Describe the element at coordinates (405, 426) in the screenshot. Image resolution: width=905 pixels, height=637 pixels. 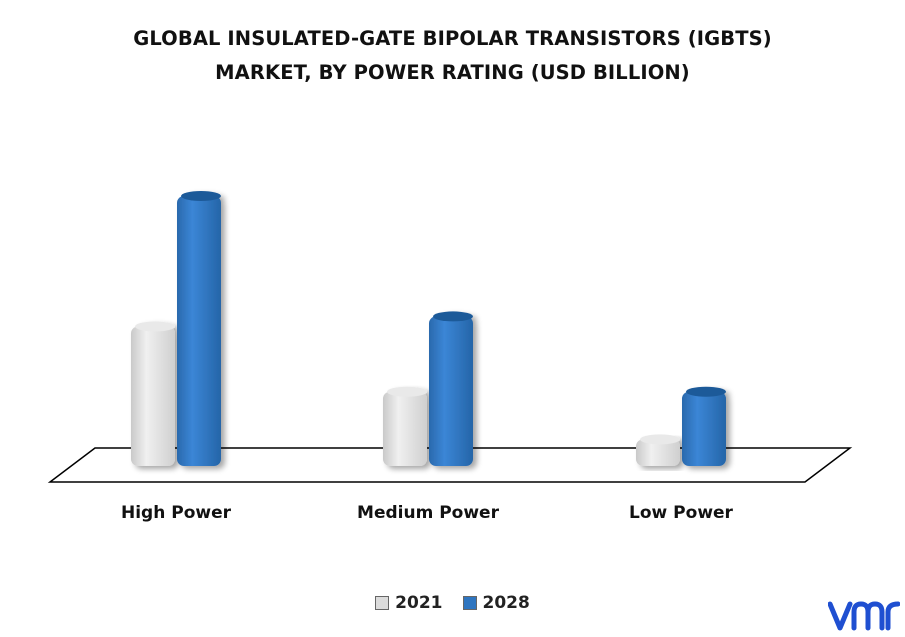
I see `bar-2021-medium-power` at that location.